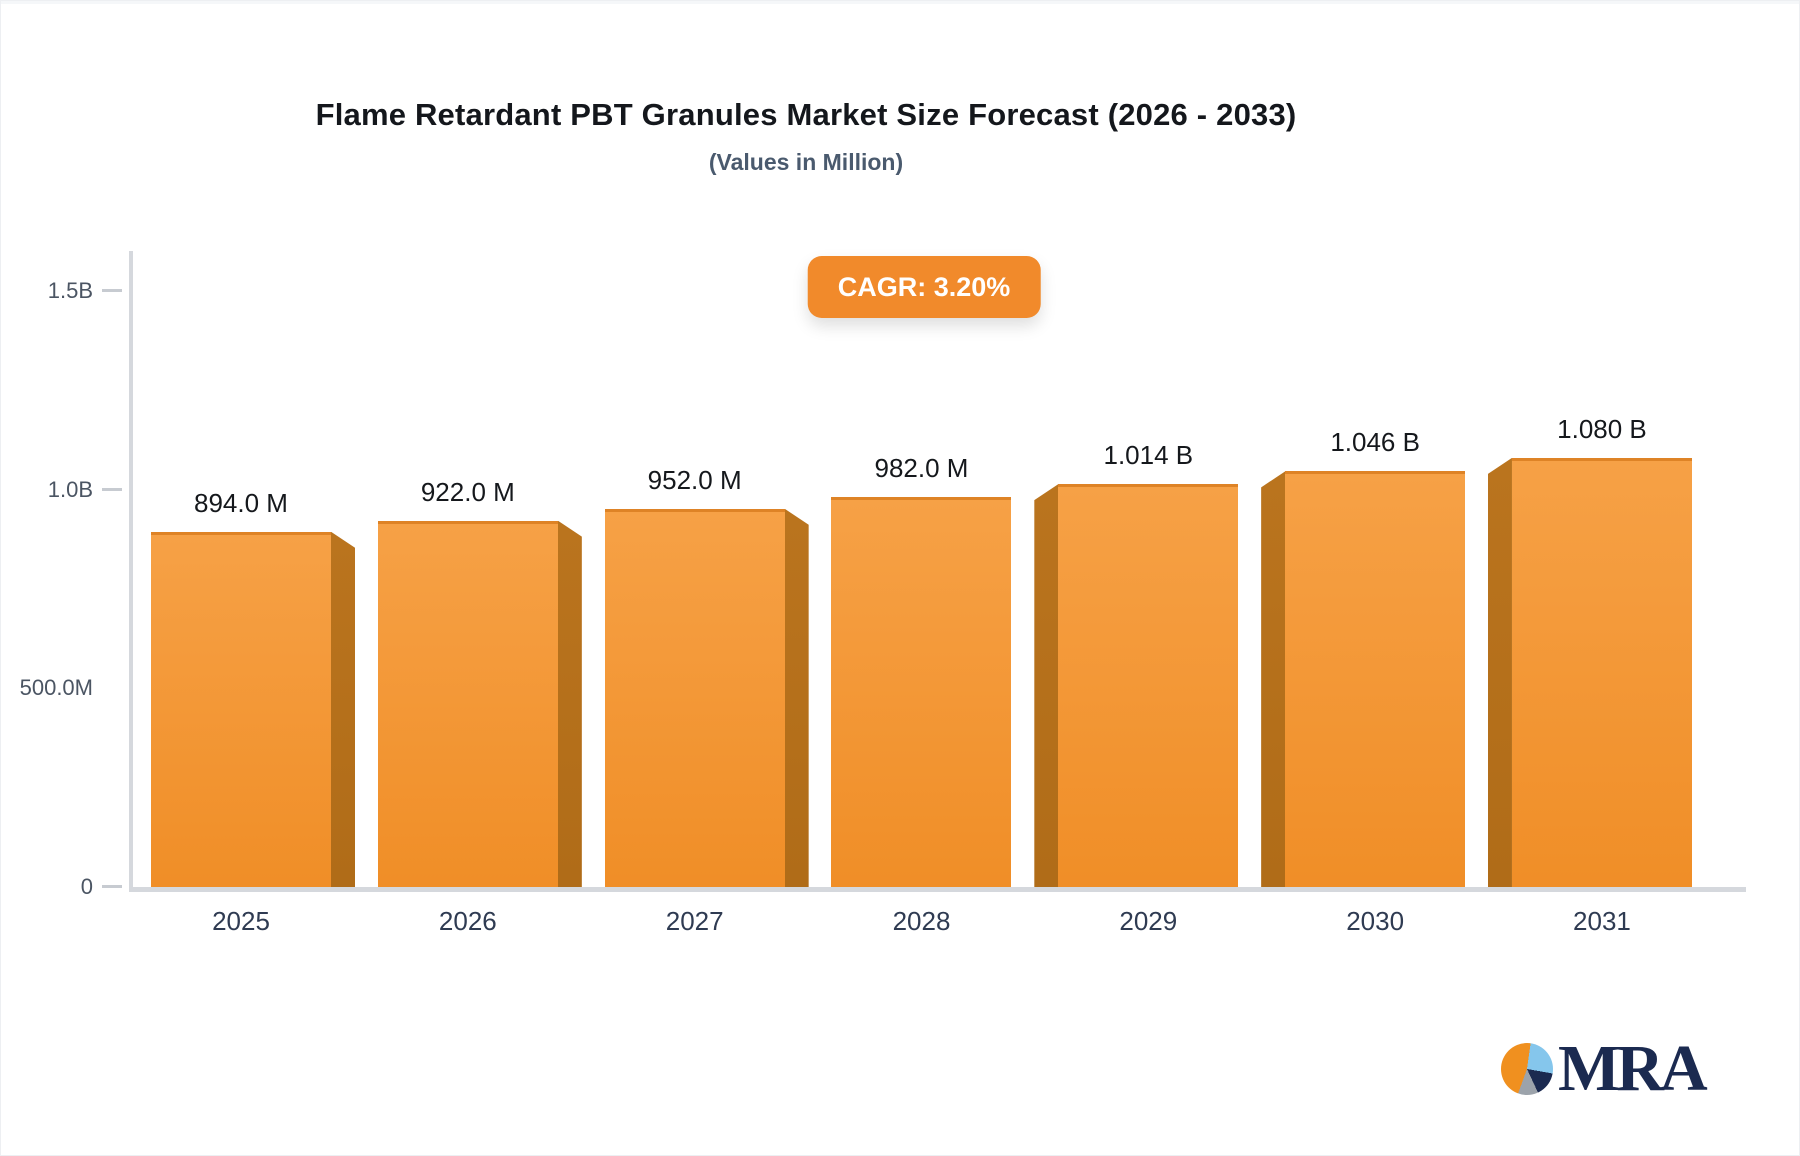  What do you see at coordinates (131, 571) in the screenshot?
I see `y-axis-line` at bounding box center [131, 571].